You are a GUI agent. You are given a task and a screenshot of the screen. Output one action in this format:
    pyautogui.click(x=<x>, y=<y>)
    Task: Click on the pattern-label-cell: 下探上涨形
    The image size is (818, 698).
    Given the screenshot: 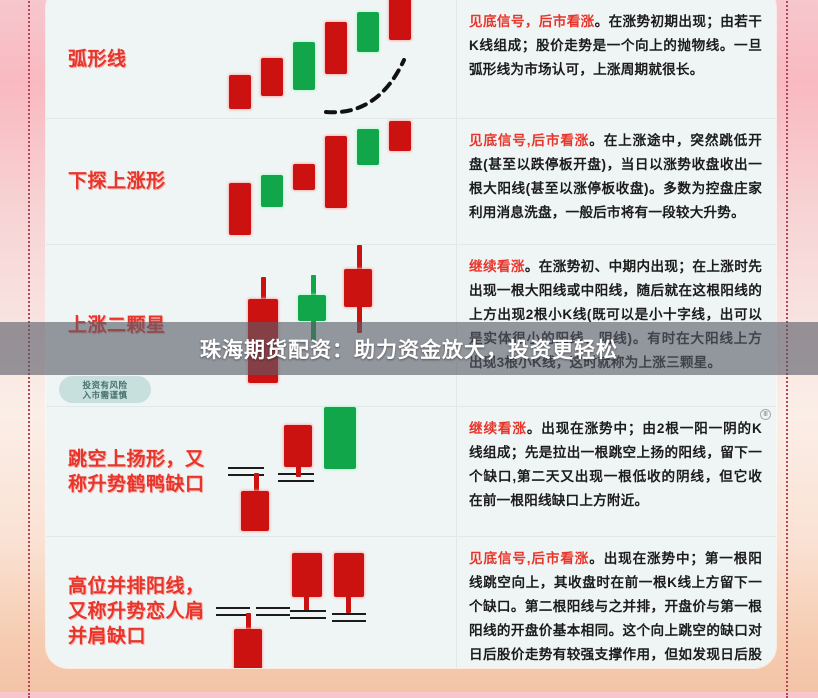 What is the action you would take?
    pyautogui.click(x=131, y=181)
    